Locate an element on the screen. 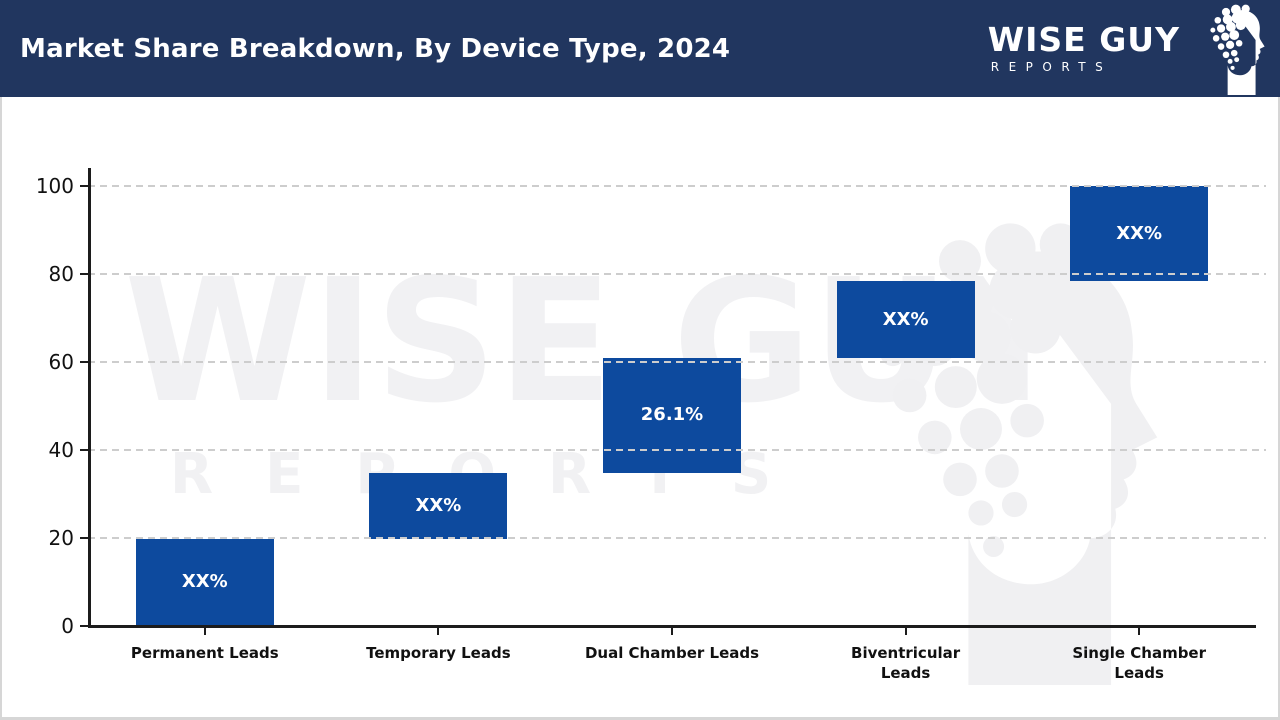 Image resolution: width=1280 pixels, height=720 pixels. y-axis-line is located at coordinates (89, 398).